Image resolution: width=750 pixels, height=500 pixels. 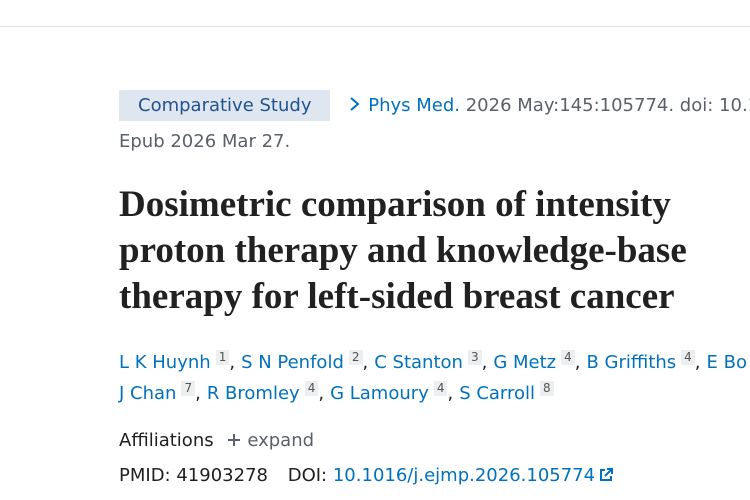 What do you see at coordinates (397, 296) in the screenshot?
I see `title-line: therapy for left-sided breast cancer` at bounding box center [397, 296].